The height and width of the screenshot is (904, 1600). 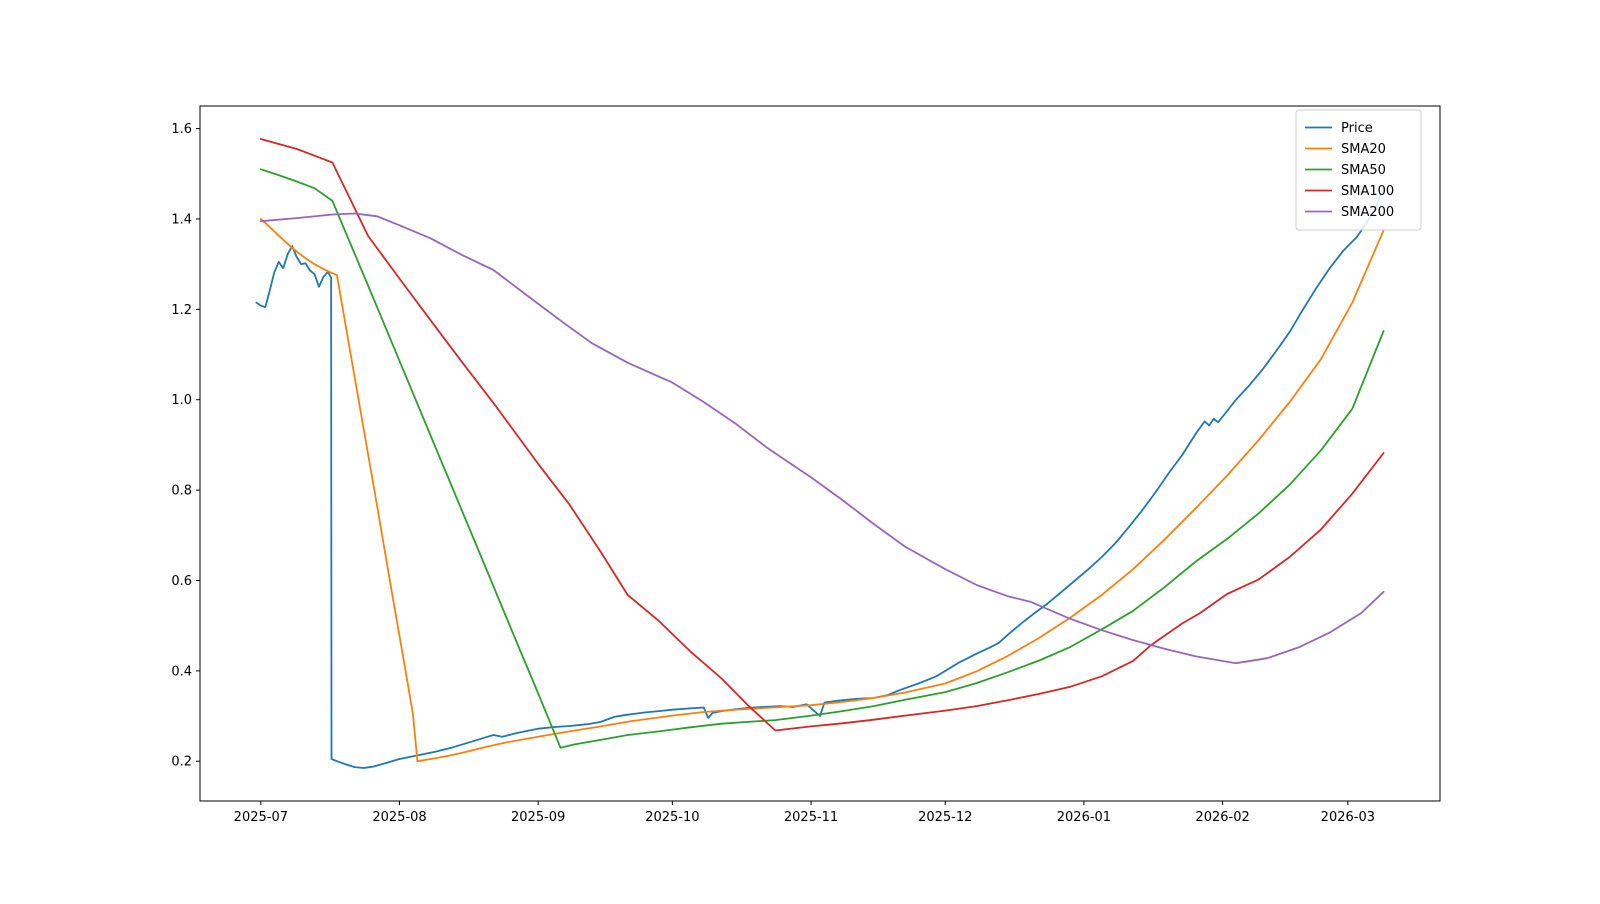 I want to click on legend-label: Price, so click(x=1357, y=128).